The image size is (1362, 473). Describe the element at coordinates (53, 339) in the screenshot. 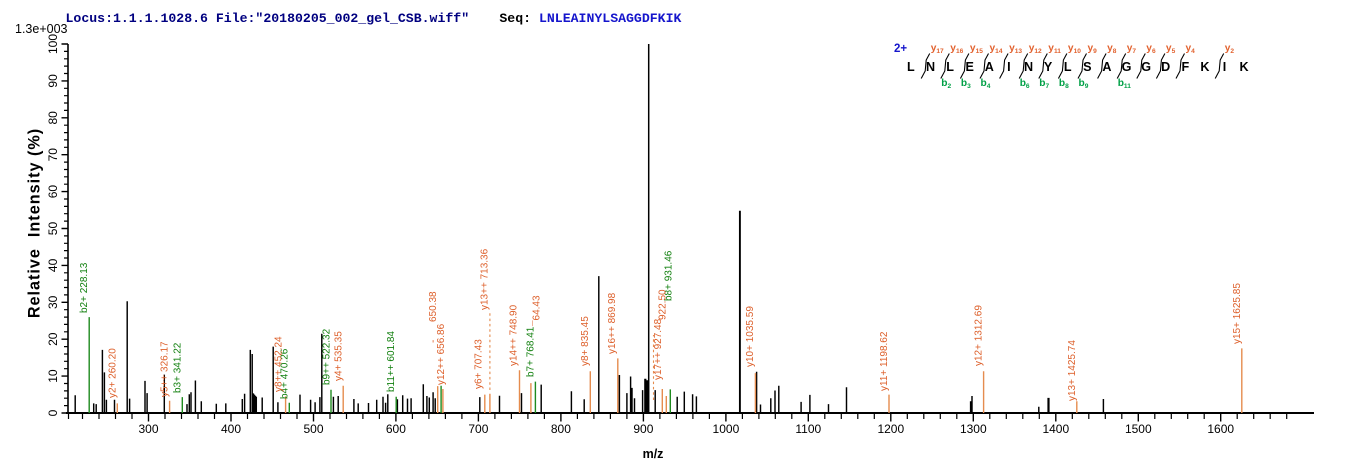

I see `svg-text: 20` at that location.